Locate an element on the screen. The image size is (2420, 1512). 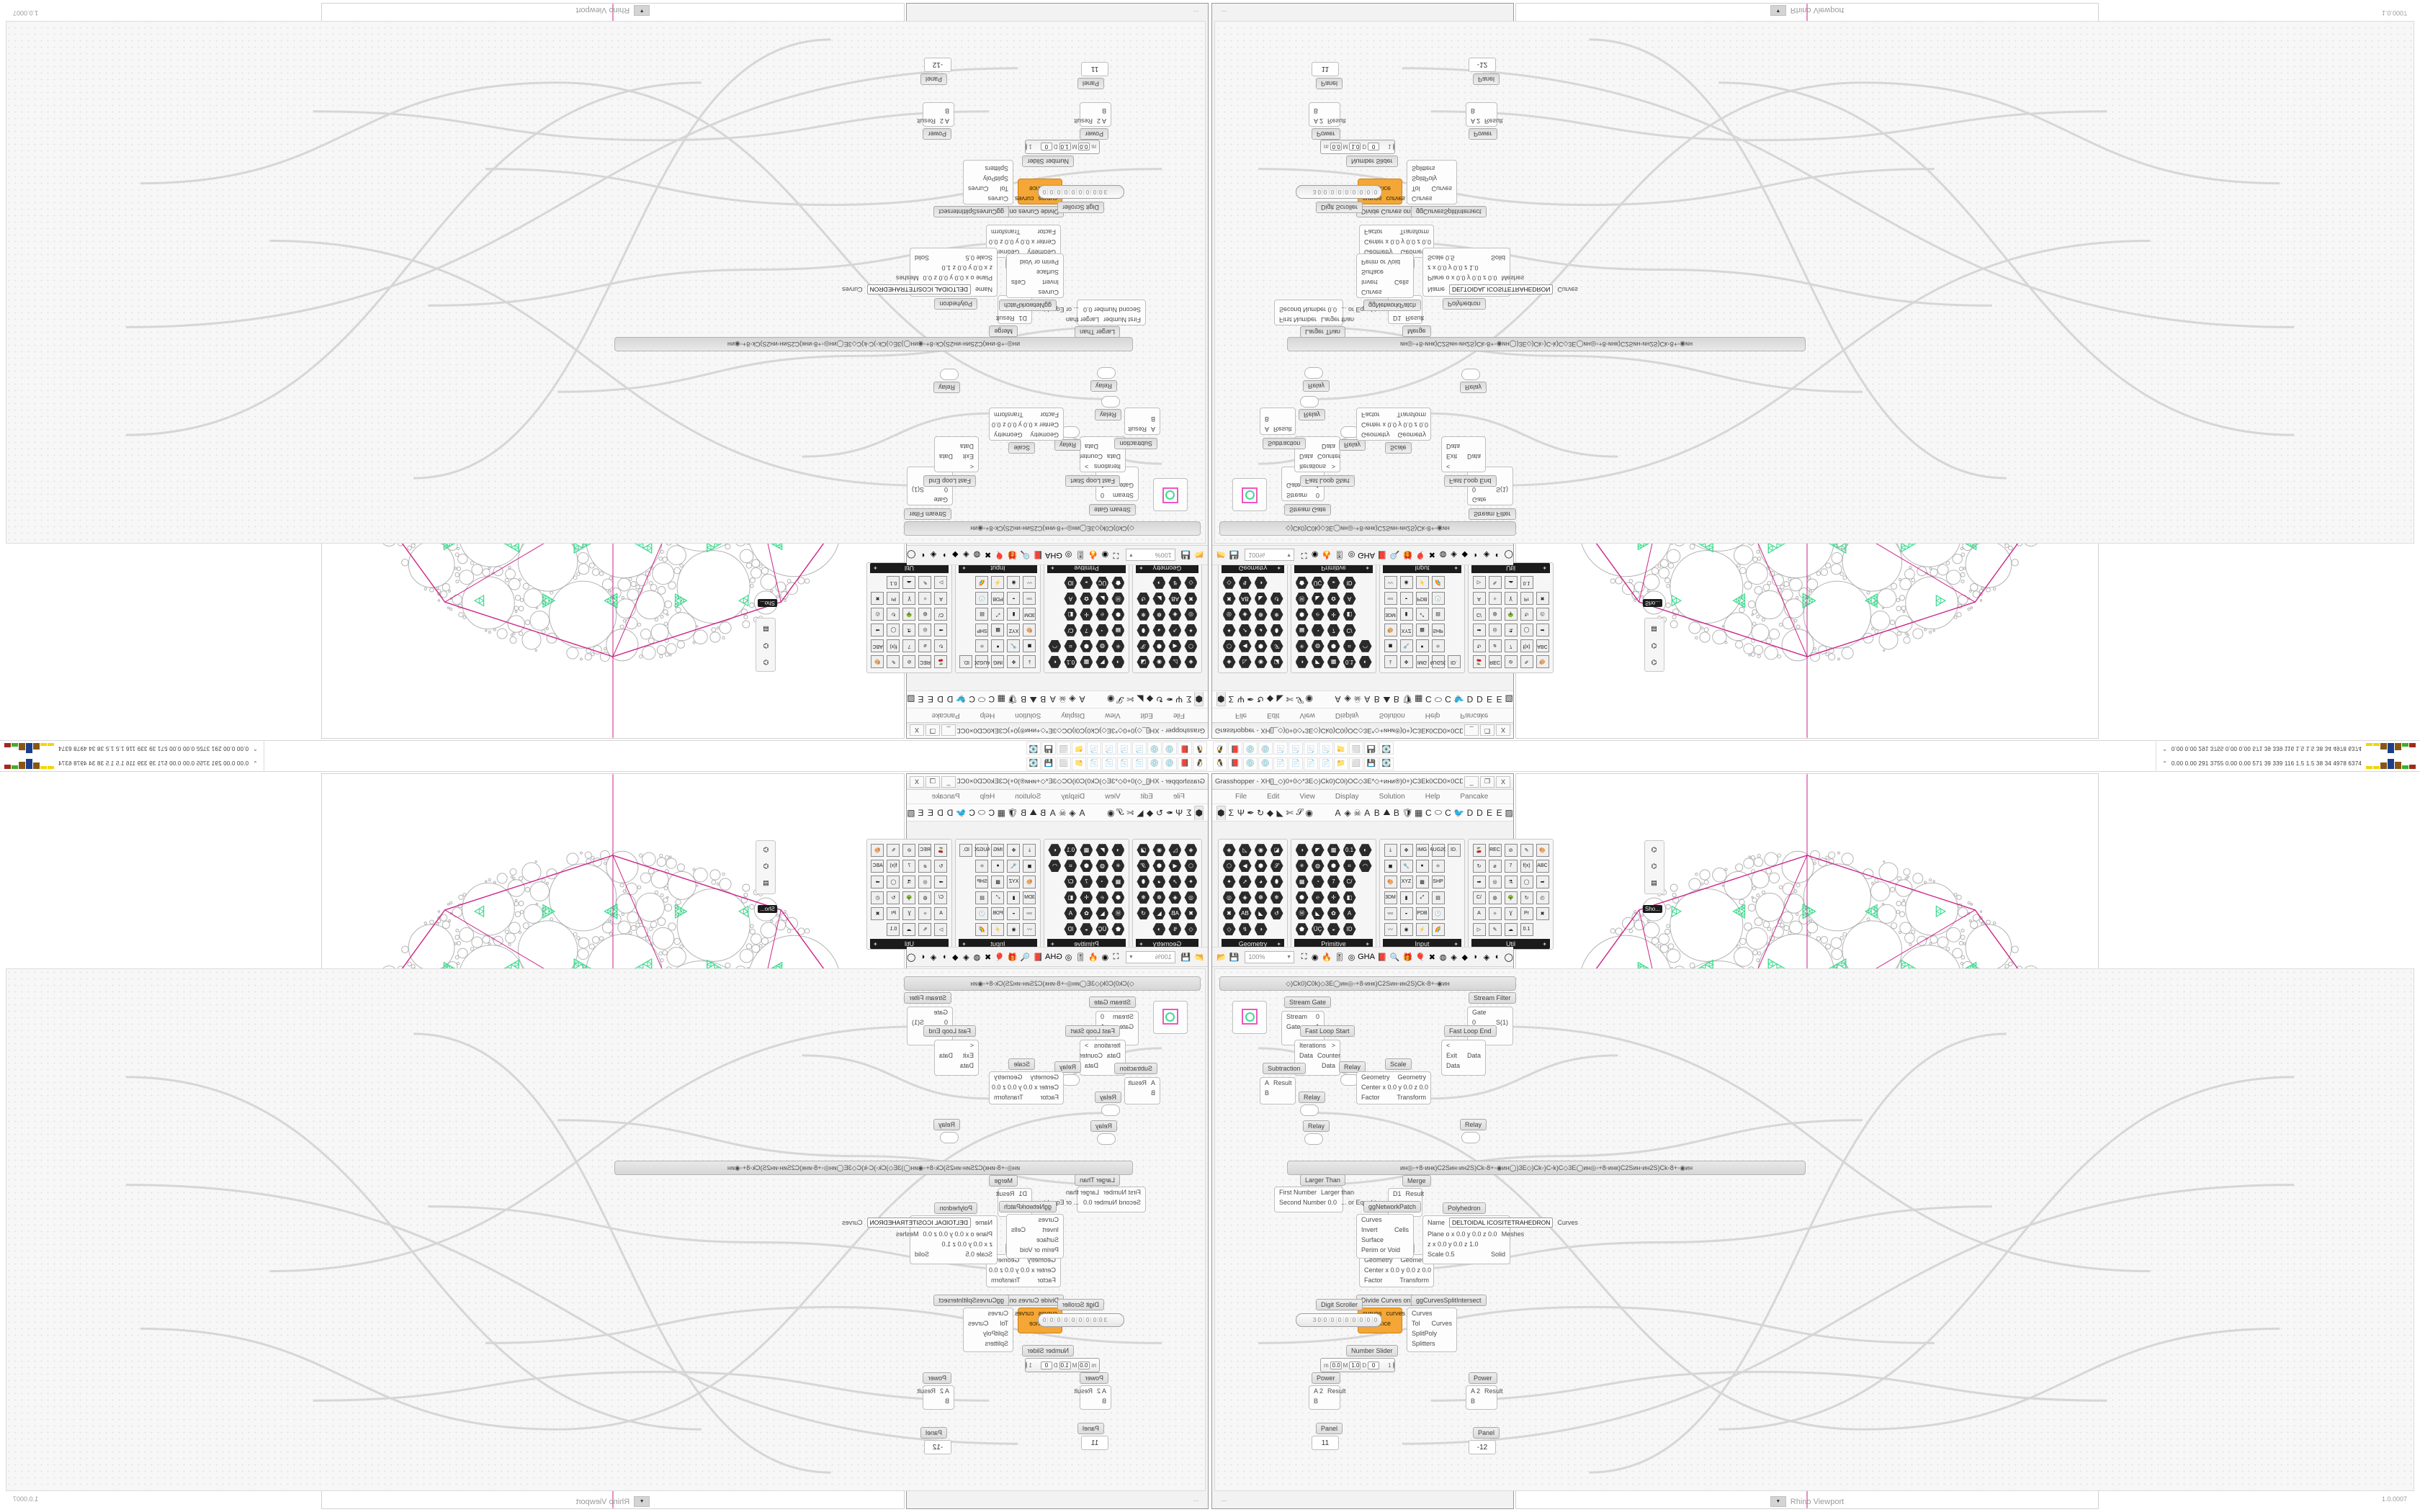
node-label-fast-loop-end: Fast Loop End is located at coordinates (949, 481).